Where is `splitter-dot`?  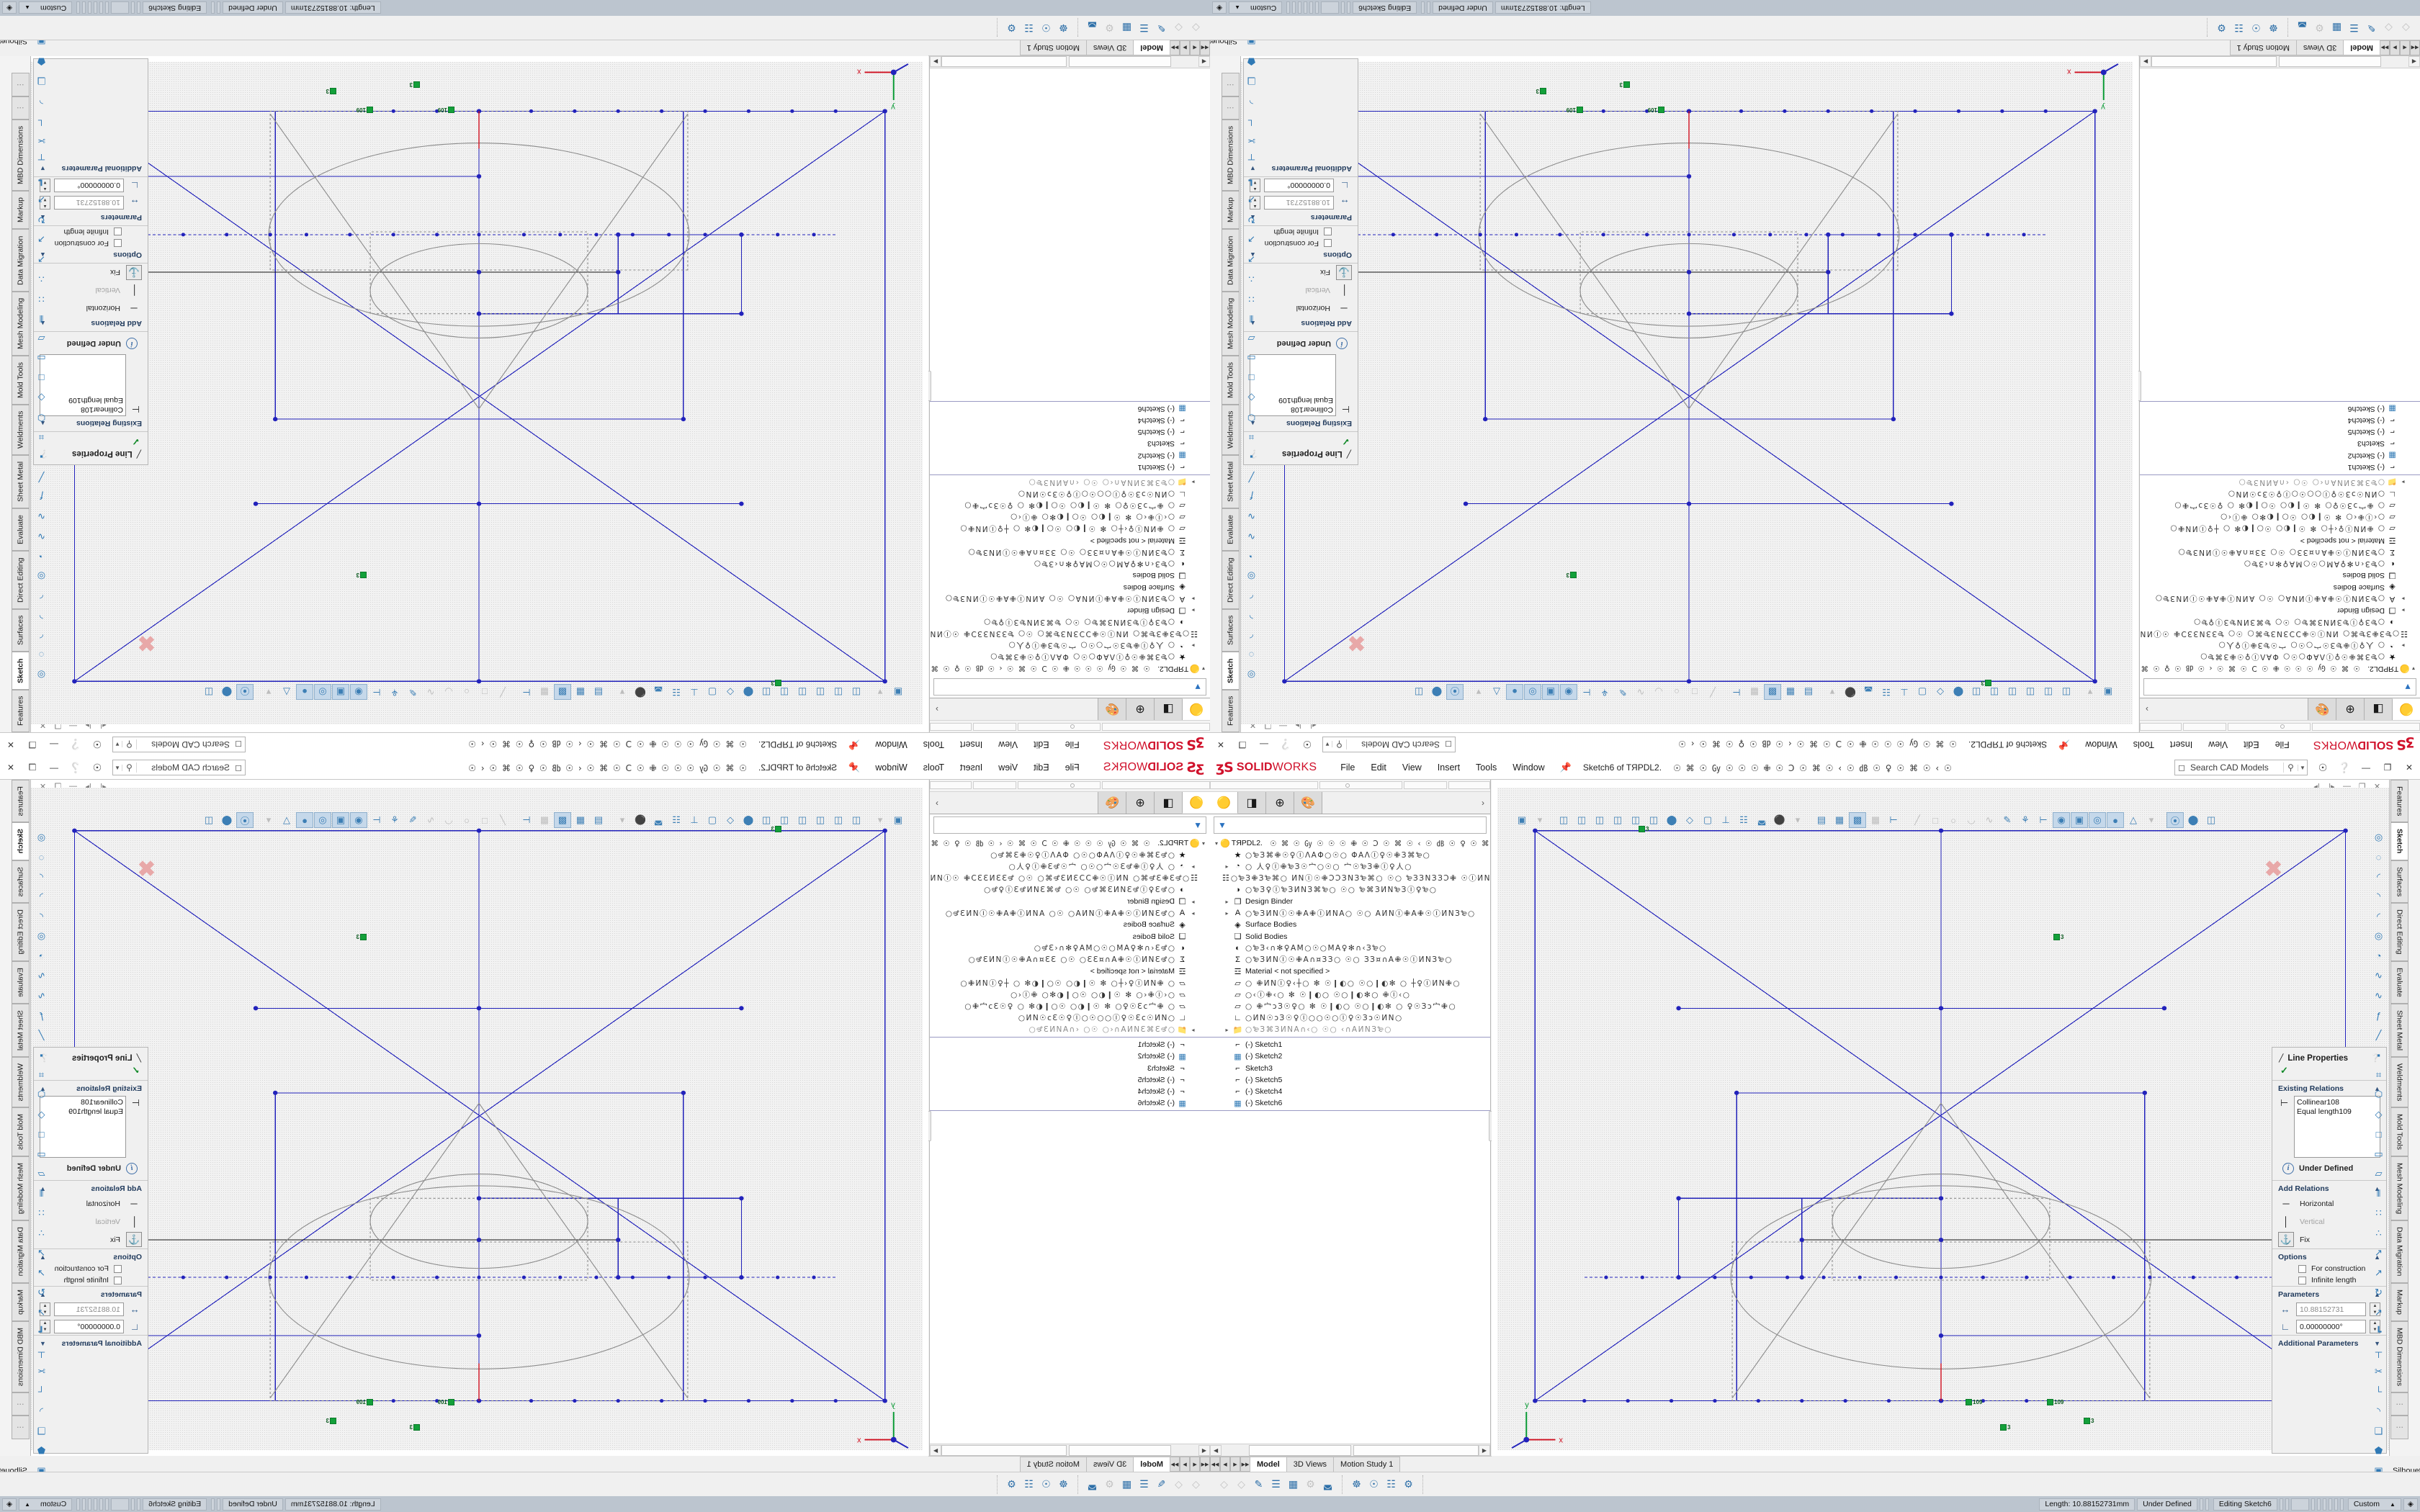 splitter-dot is located at coordinates (2282, 726).